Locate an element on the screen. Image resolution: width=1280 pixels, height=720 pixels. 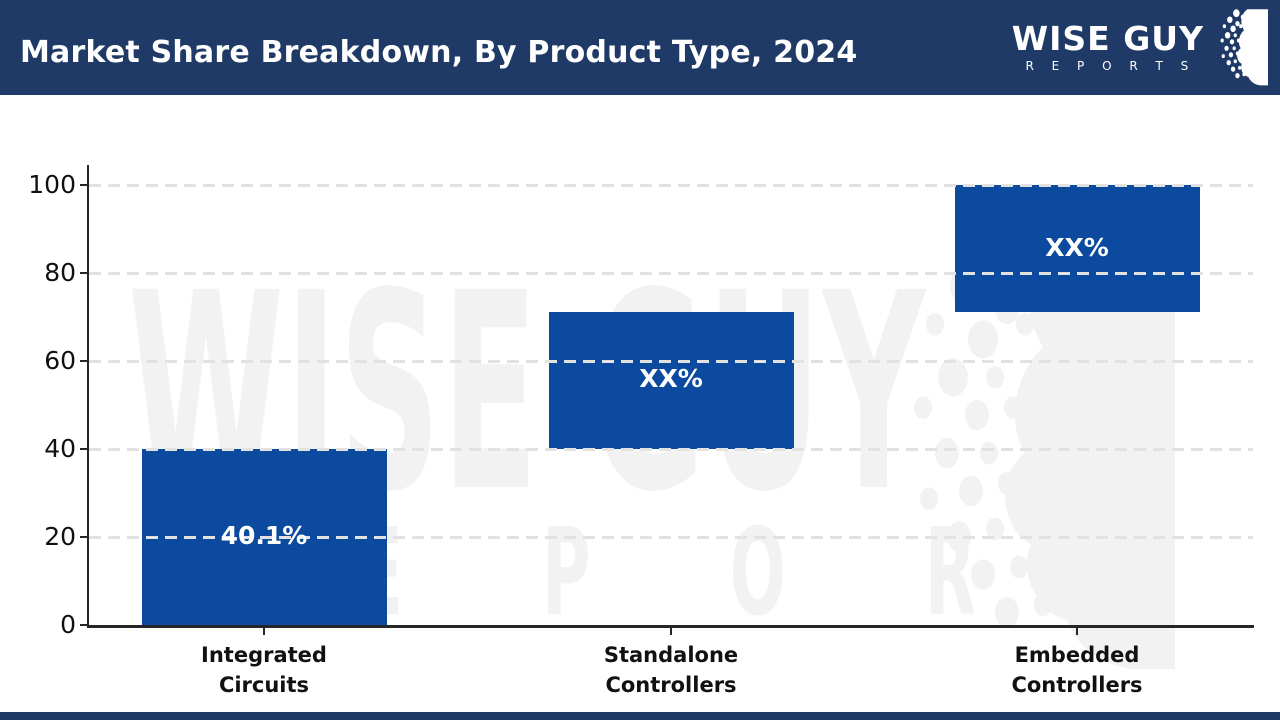
y-tick-label-20: 20 is located at coordinates (60, 536).